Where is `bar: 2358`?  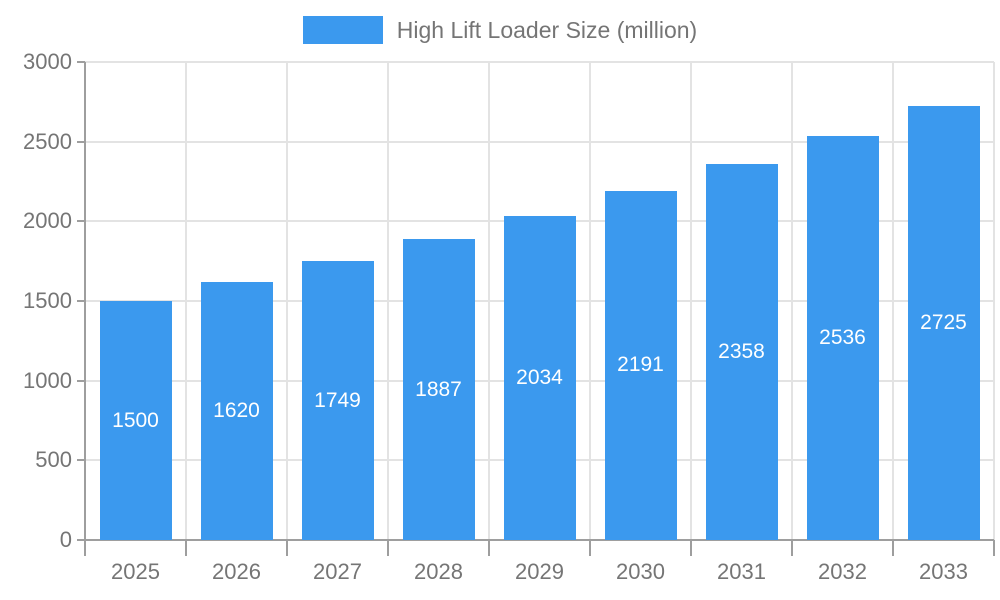 bar: 2358 is located at coordinates (741, 352).